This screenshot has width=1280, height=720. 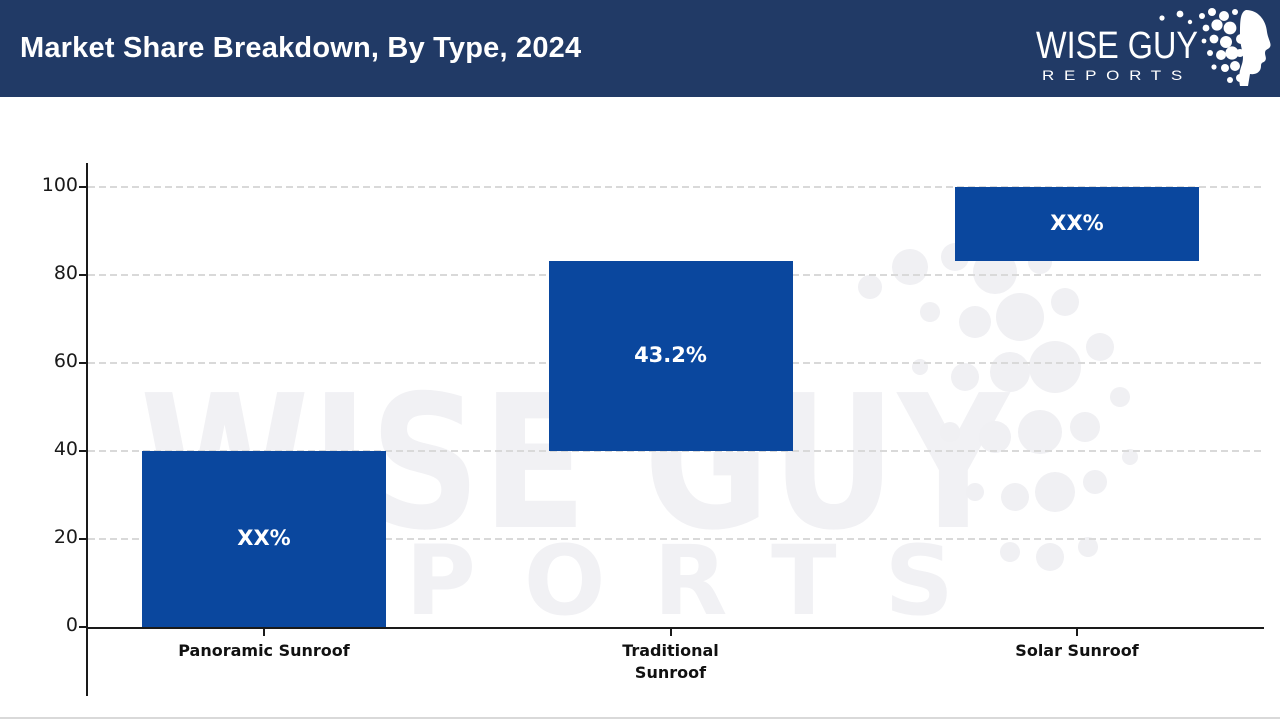 What do you see at coordinates (1117, 75) in the screenshot?
I see `logo-text-line2: REPORTS` at bounding box center [1117, 75].